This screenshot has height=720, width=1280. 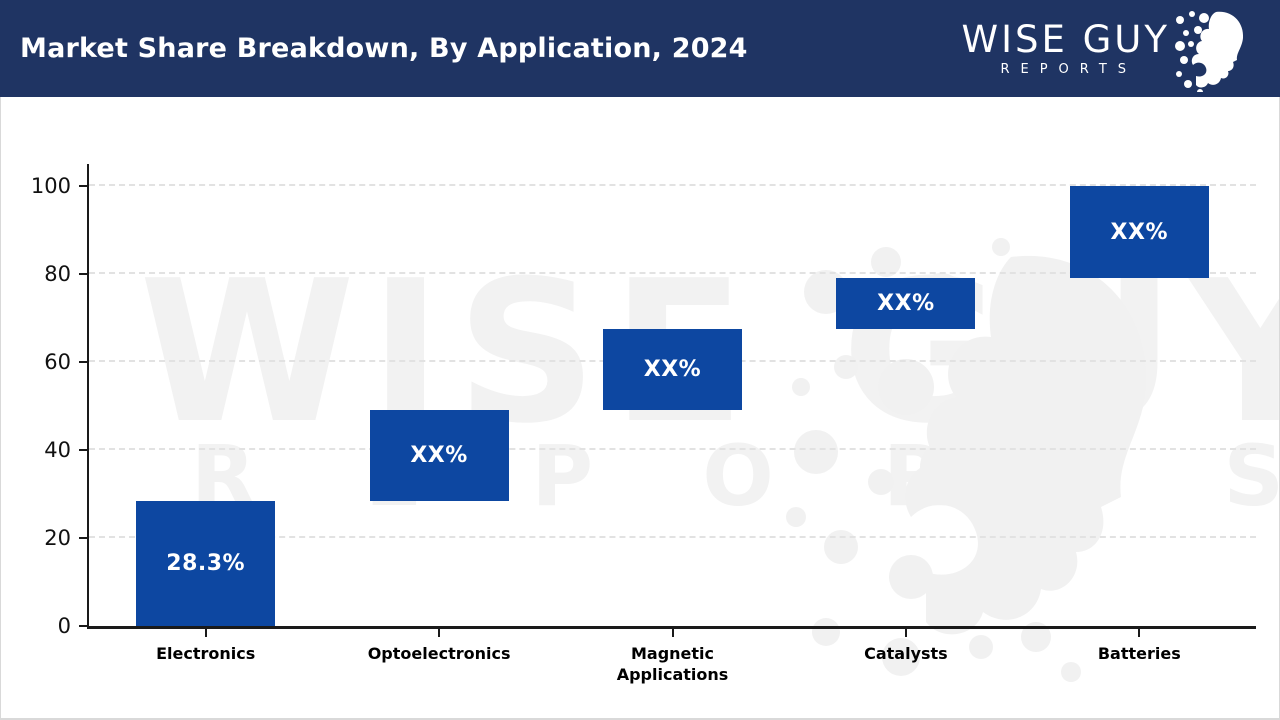 I want to click on logo-subtitle: REPORTS, so click(x=1069, y=69).